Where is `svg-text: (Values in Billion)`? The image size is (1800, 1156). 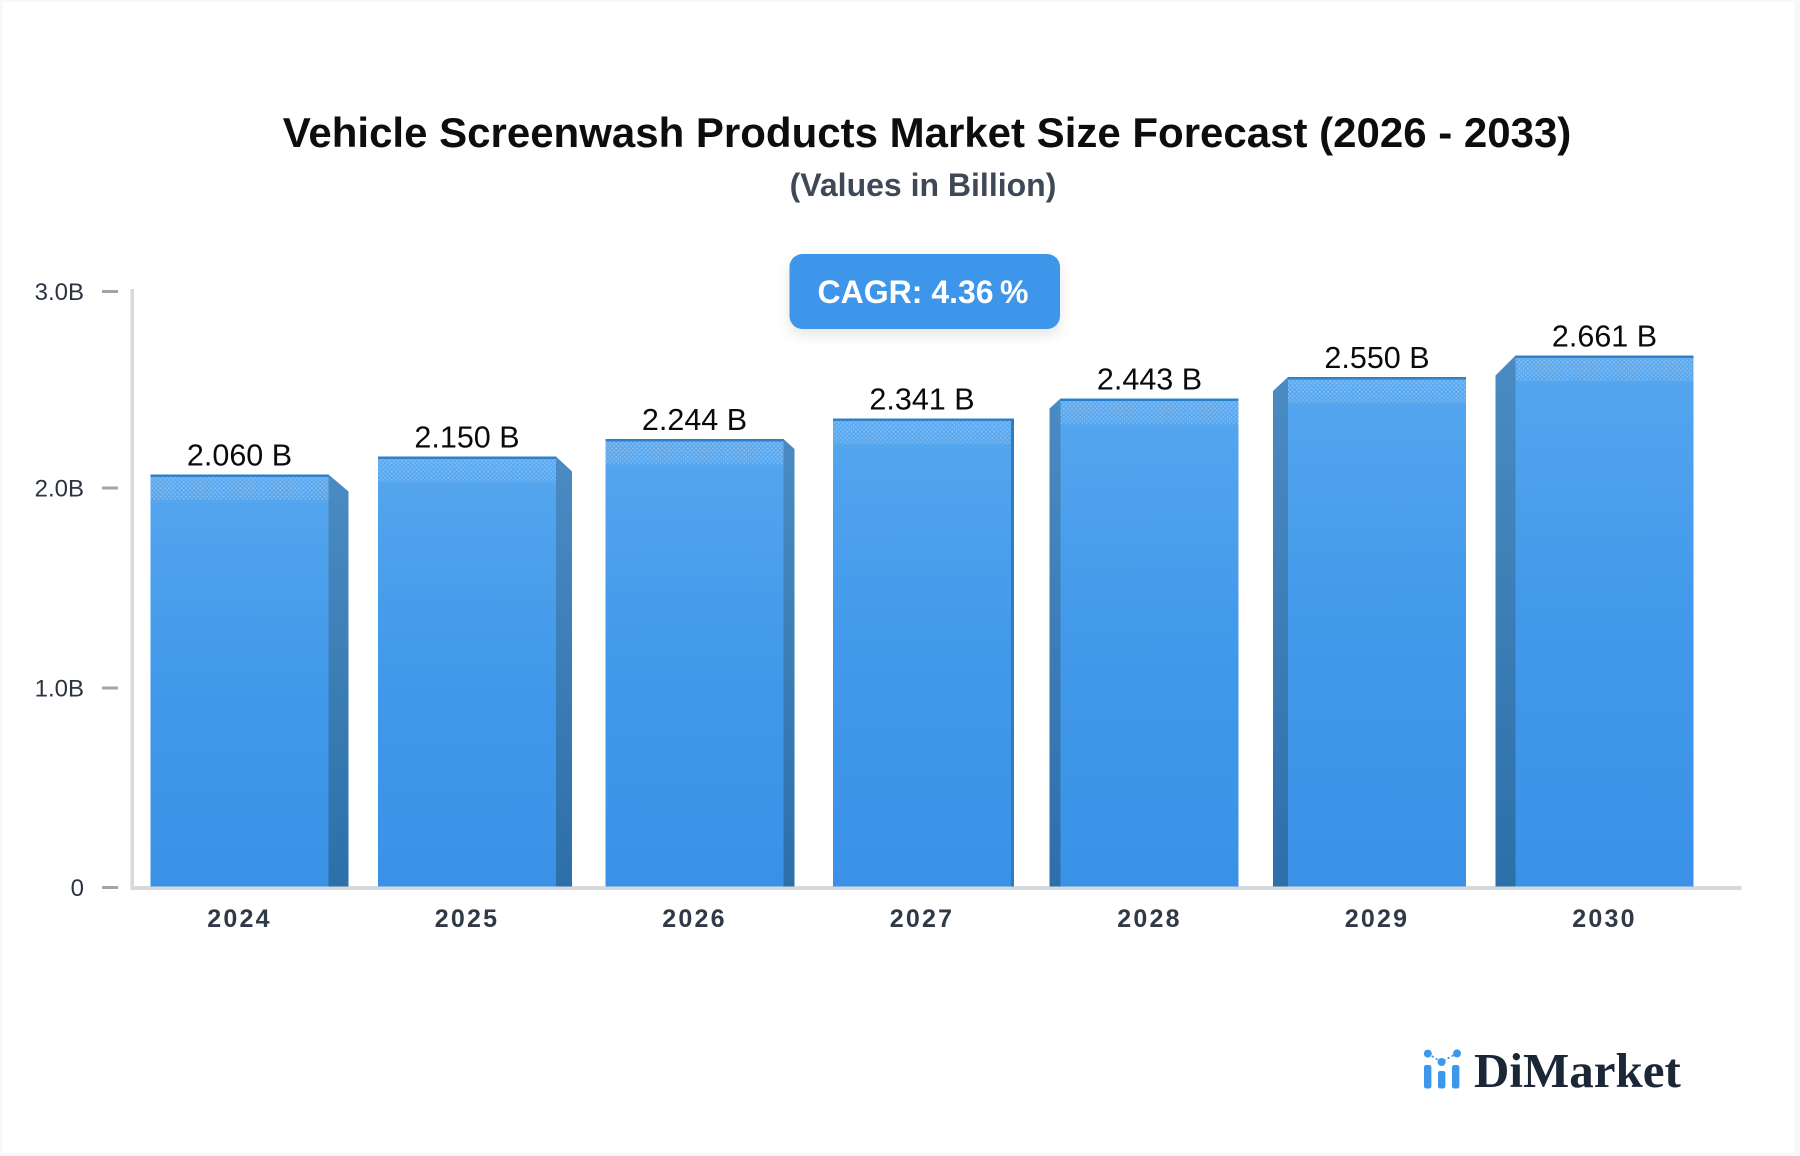 svg-text: (Values in Billion) is located at coordinates (923, 185).